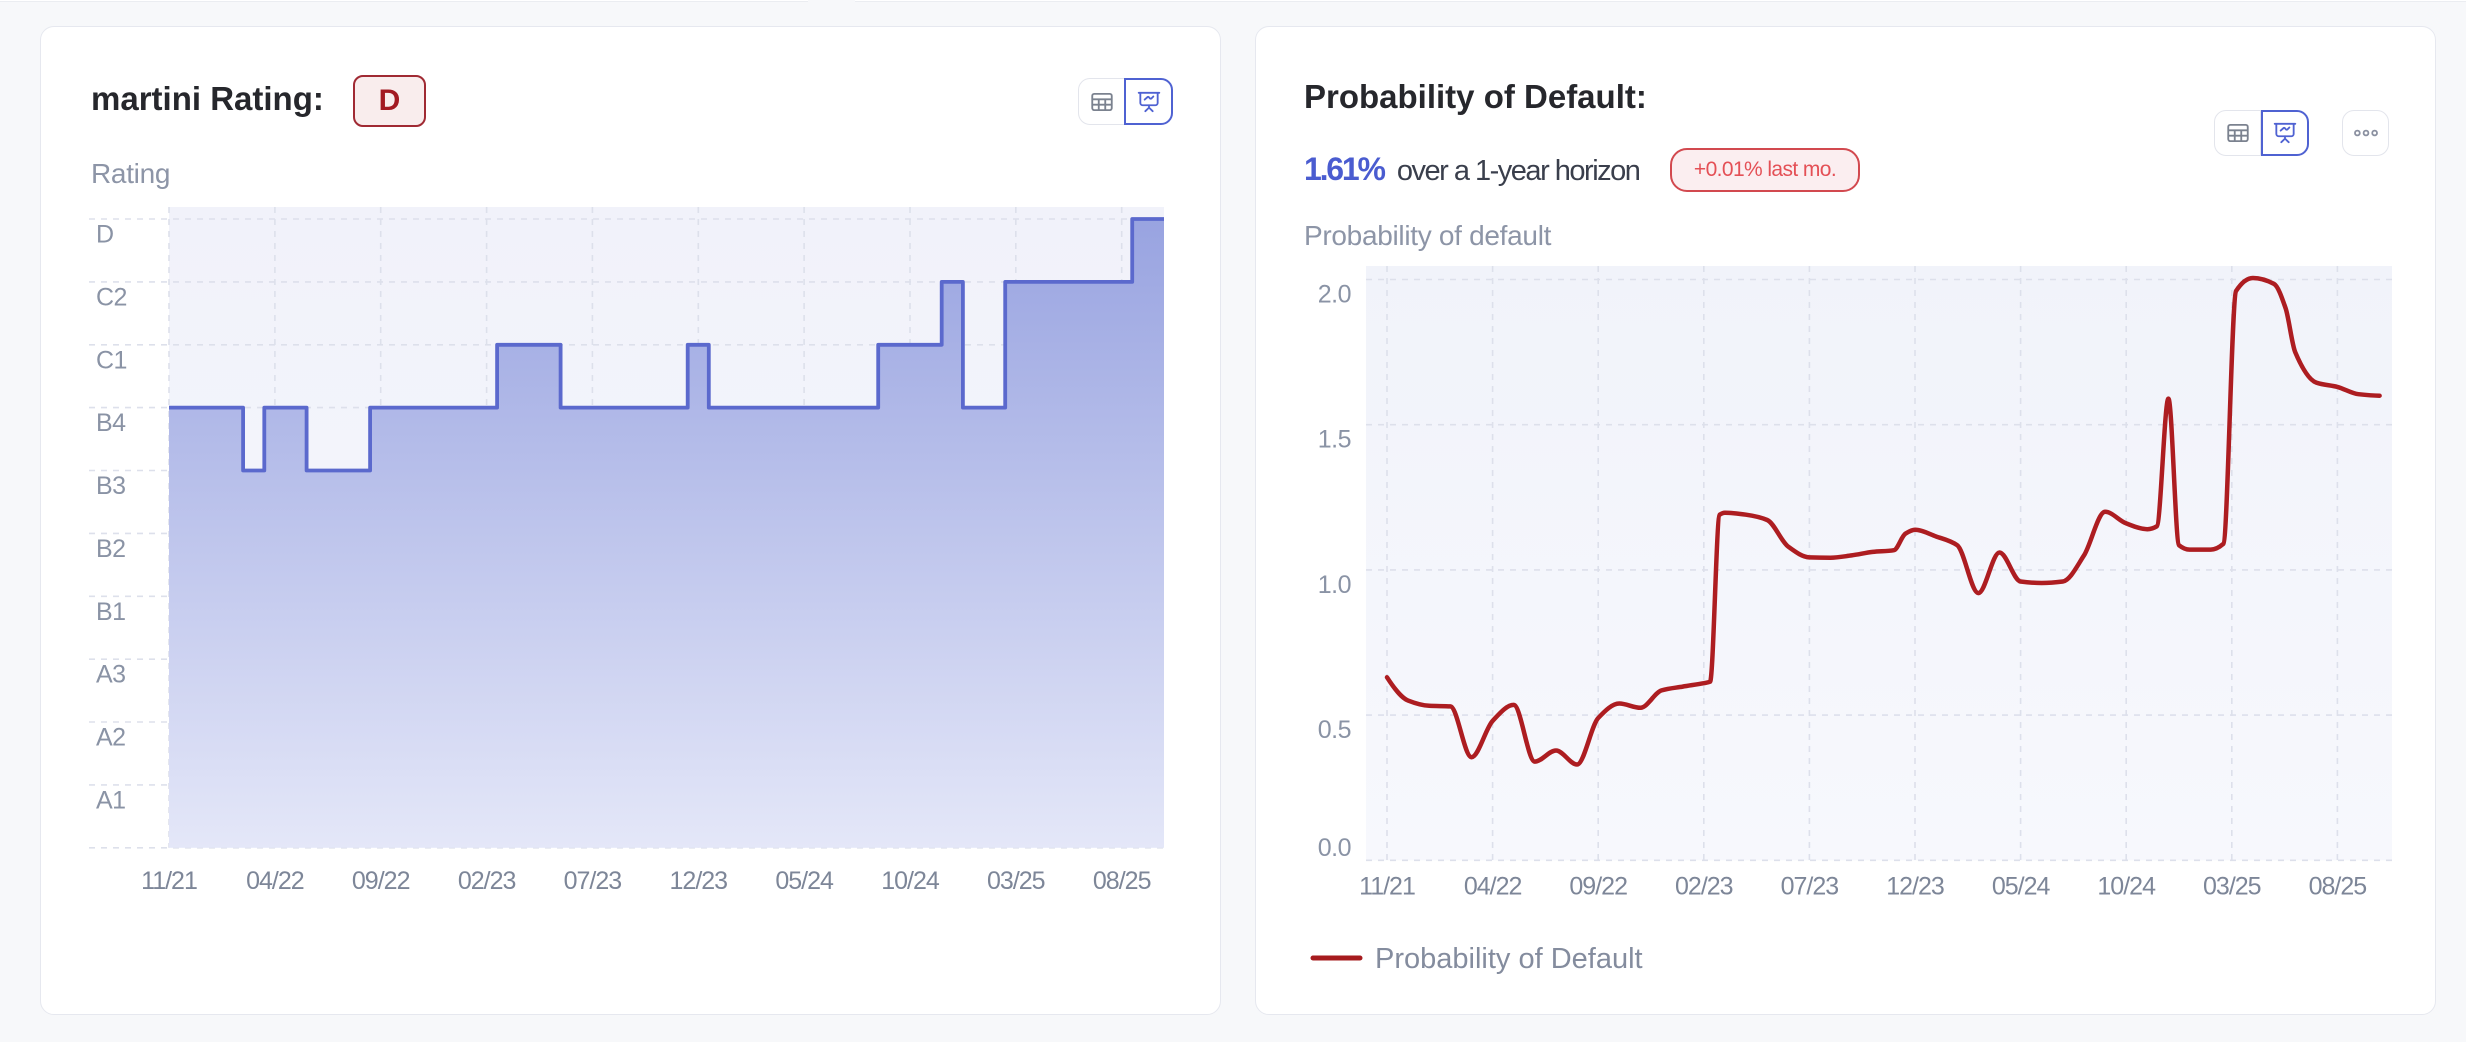 The image size is (2466, 1042). What do you see at coordinates (111, 360) in the screenshot?
I see `svg-text: C1` at bounding box center [111, 360].